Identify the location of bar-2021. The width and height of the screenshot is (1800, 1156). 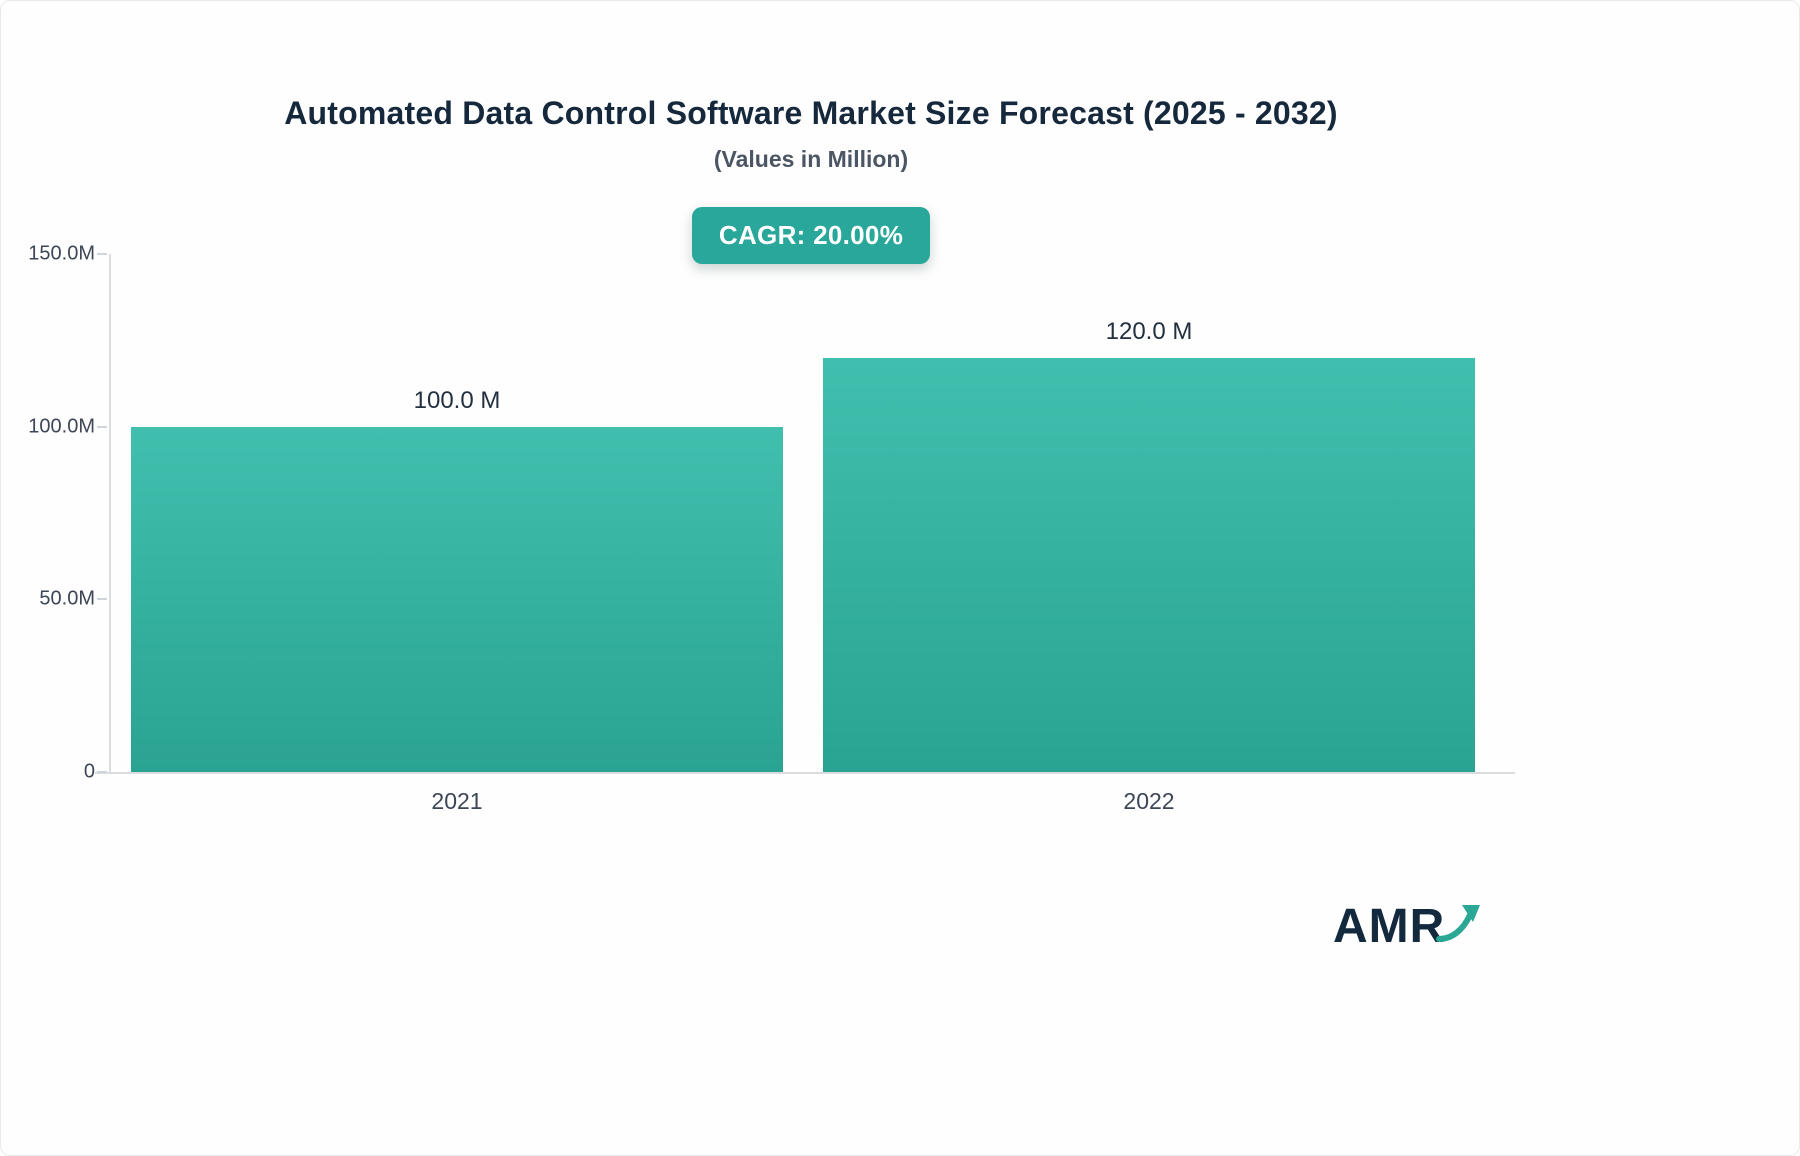
(457, 599).